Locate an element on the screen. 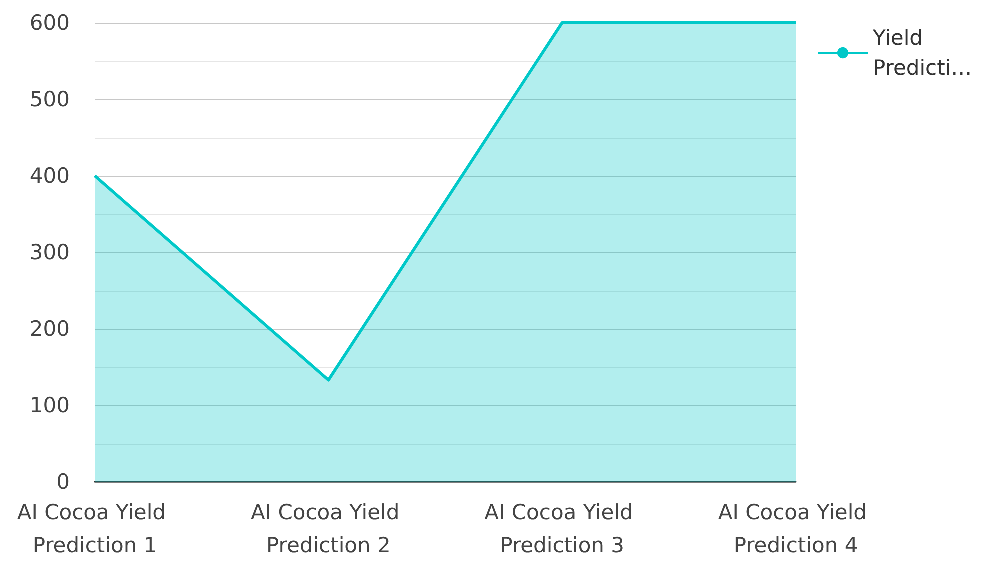 The width and height of the screenshot is (988, 562). y-tick-label: 0 is located at coordinates (63, 482).